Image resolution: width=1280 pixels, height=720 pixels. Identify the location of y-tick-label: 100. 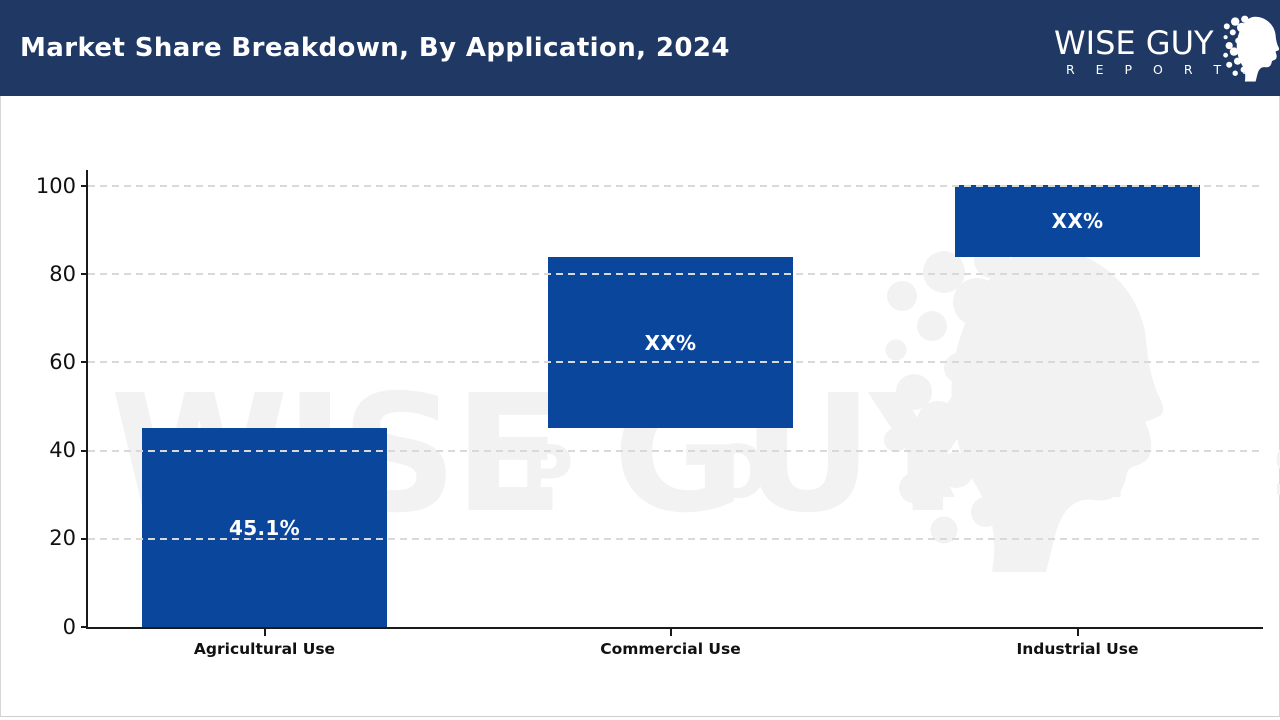
(55, 185).